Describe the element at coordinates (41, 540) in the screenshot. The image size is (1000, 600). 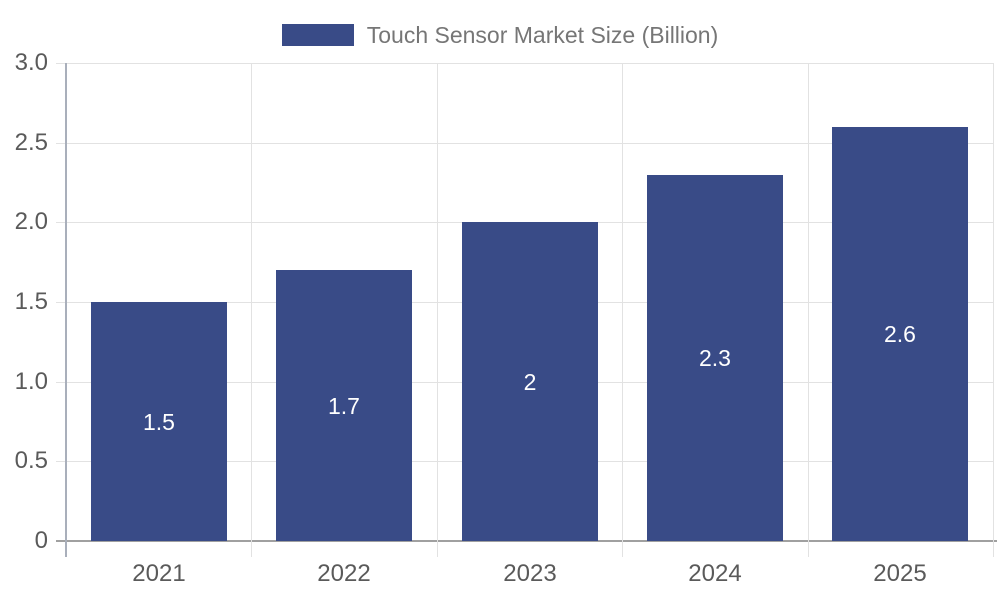
I see `y-tick-label: 0` at that location.